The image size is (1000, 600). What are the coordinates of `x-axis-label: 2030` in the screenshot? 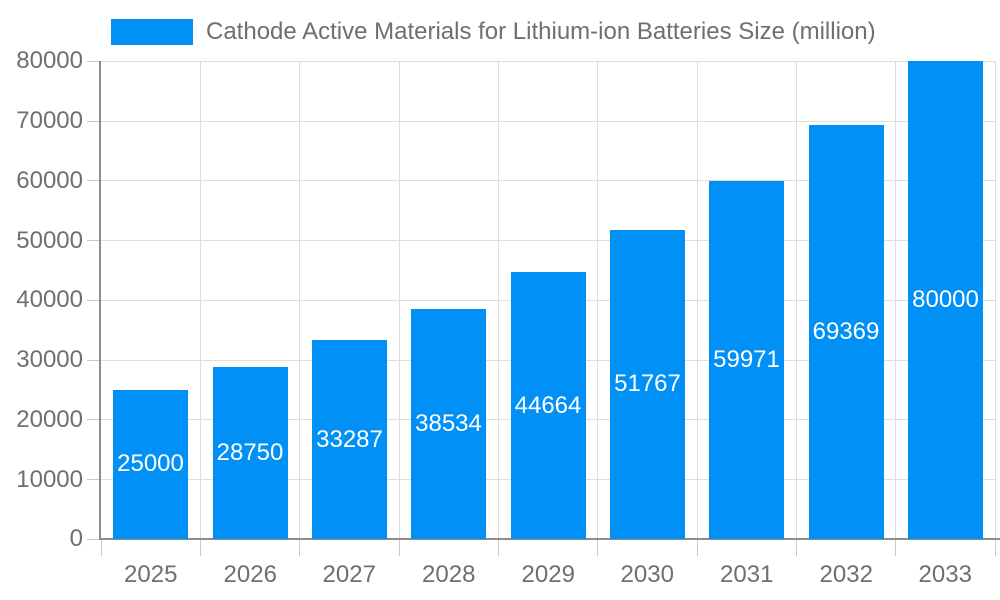 It's located at (647, 574).